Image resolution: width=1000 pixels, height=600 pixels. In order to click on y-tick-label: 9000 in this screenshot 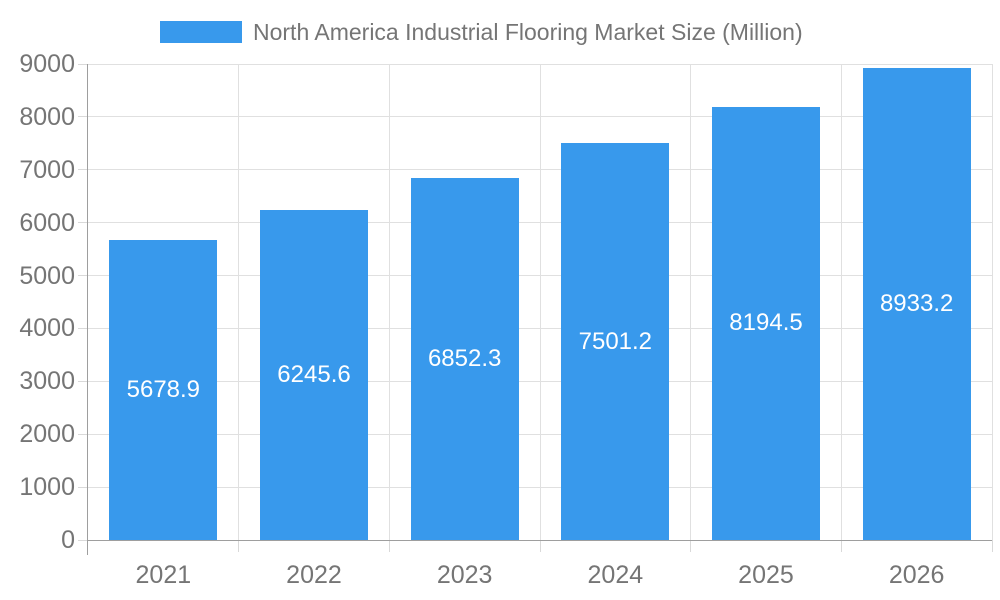, I will do `click(47, 64)`.